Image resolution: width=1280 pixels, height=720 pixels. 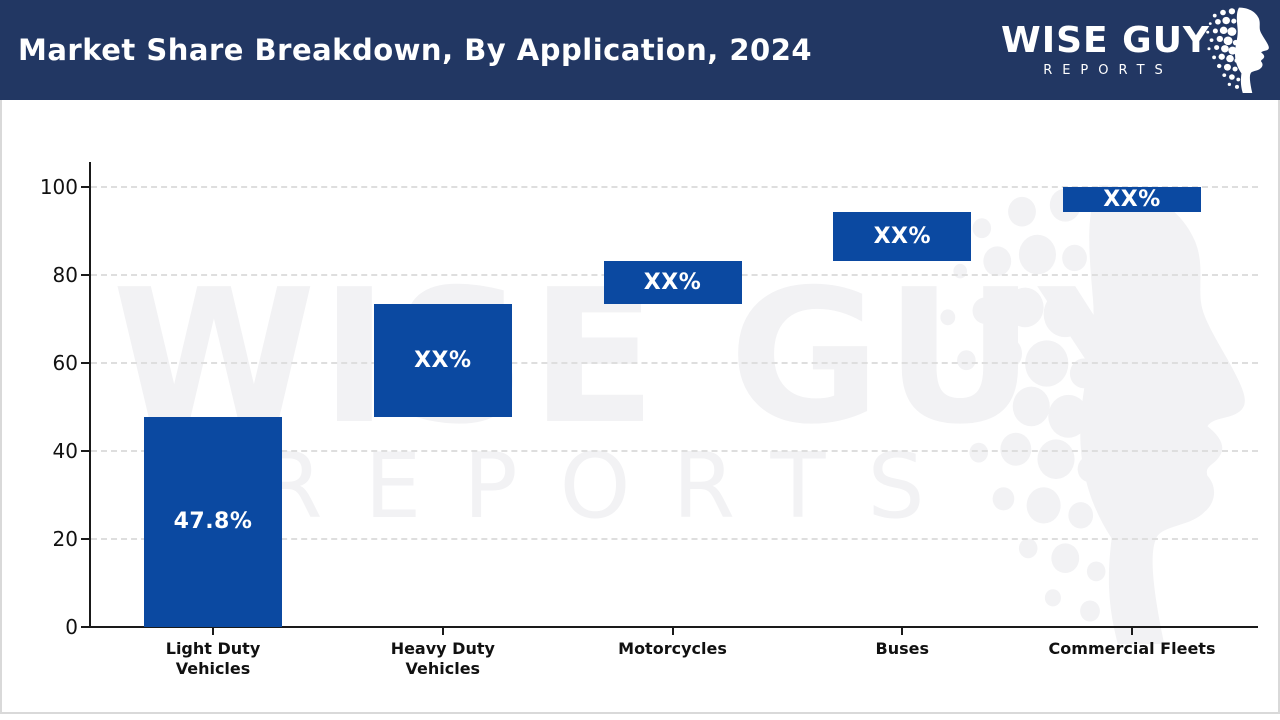 What do you see at coordinates (58, 187) in the screenshot?
I see `y-tick-label: 100` at bounding box center [58, 187].